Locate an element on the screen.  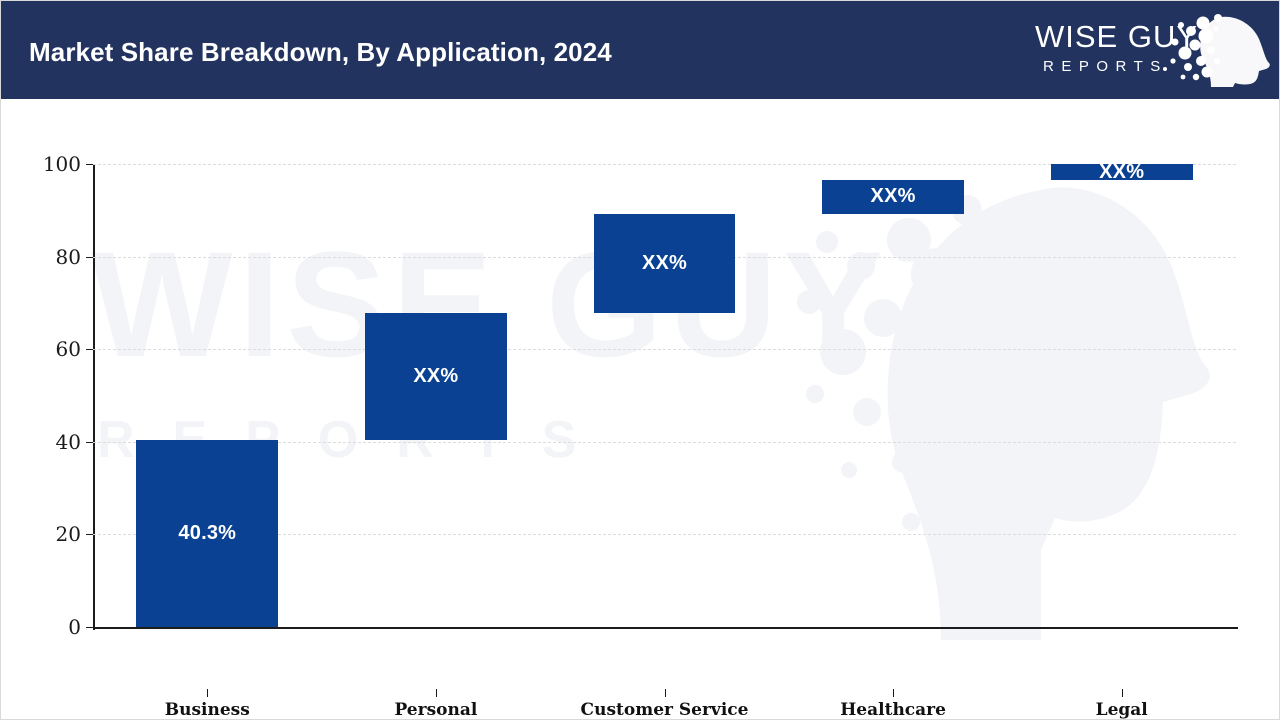
y-tick-label: 20 is located at coordinates (68, 534).